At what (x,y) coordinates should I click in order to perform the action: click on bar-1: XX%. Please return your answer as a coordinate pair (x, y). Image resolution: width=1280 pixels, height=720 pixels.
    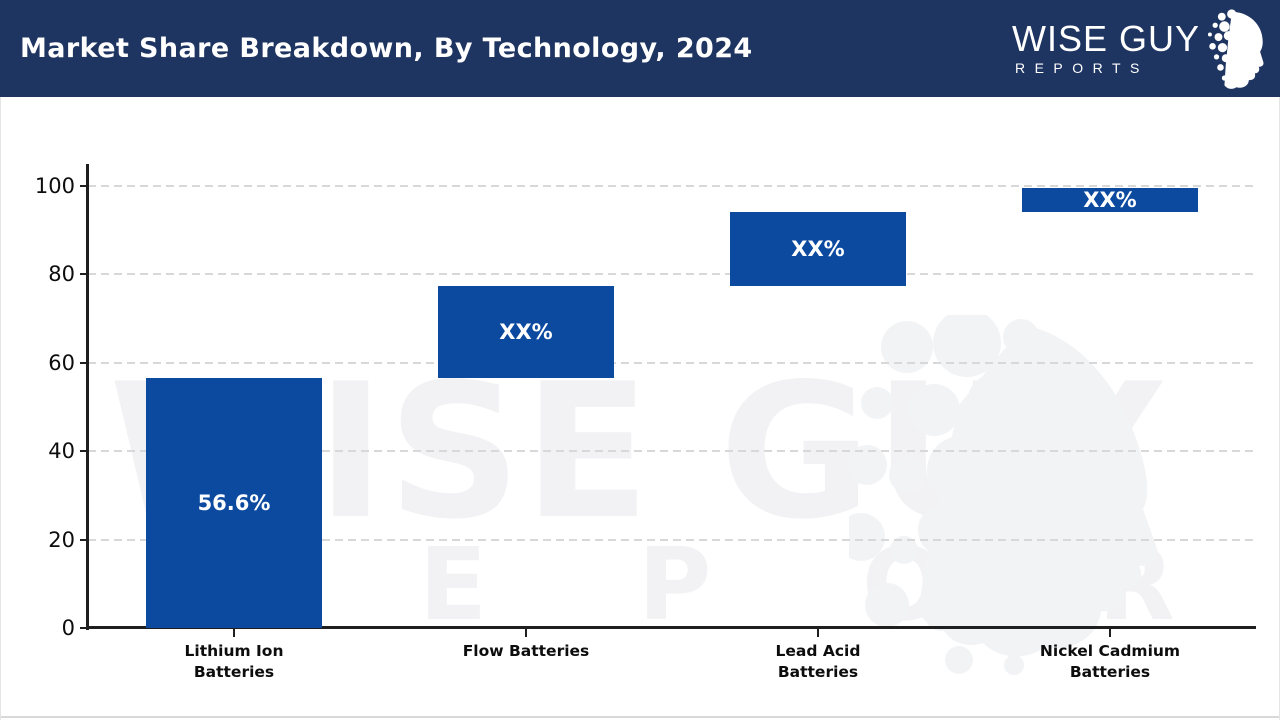
    Looking at the image, I should click on (526, 331).